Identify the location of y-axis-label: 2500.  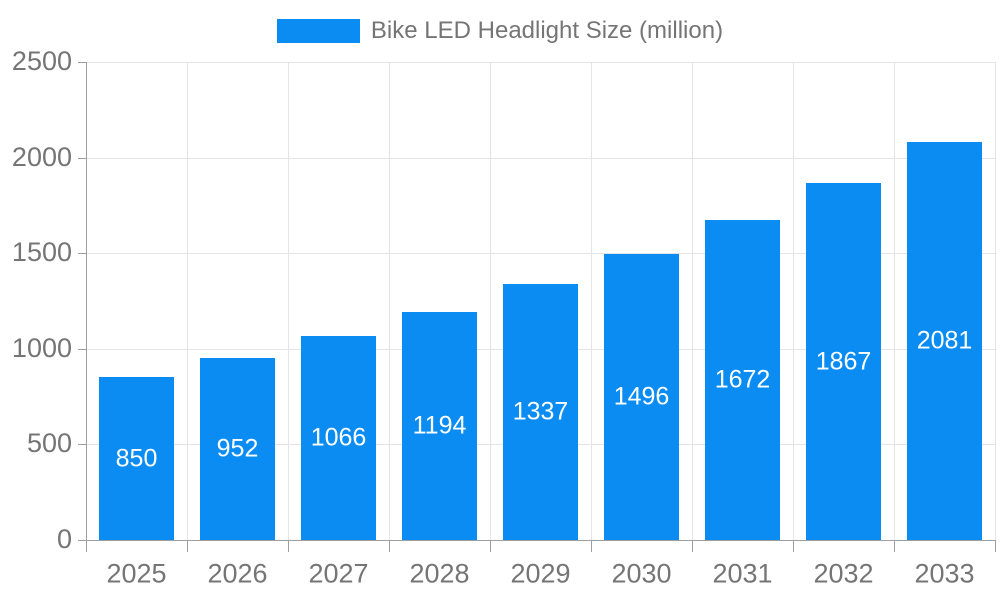
(41, 60).